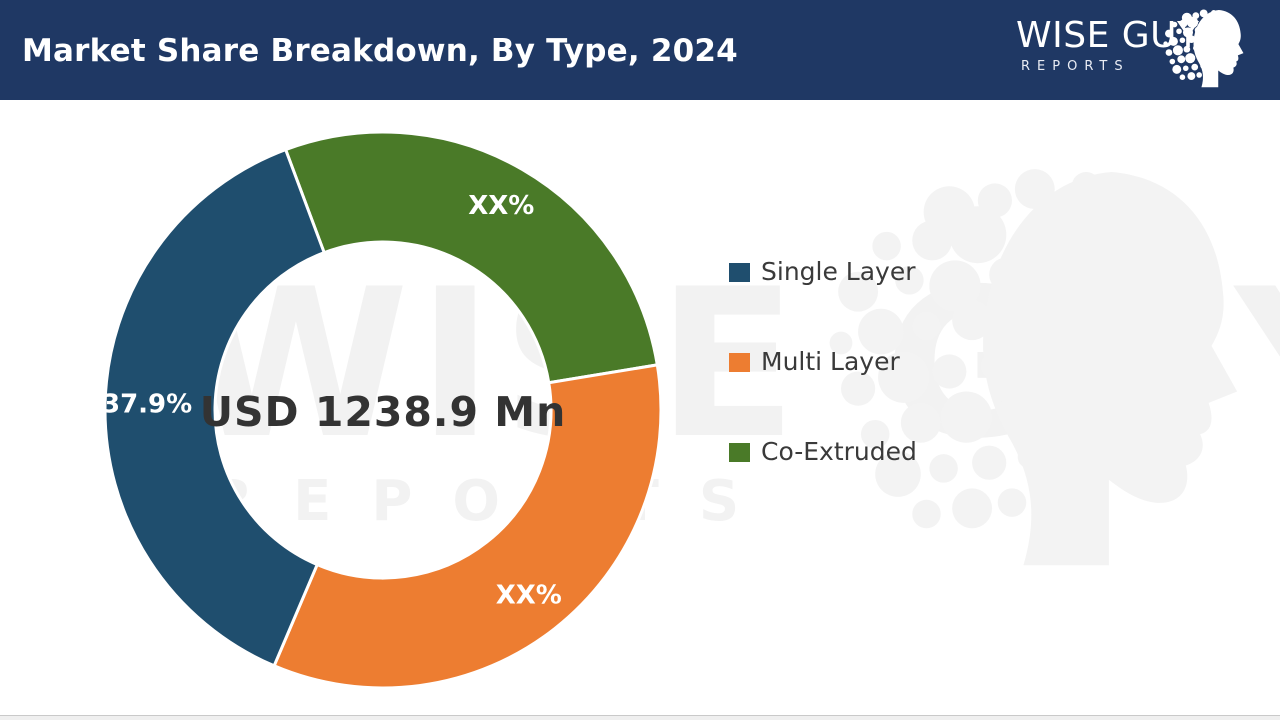 This screenshot has height=720, width=1280. I want to click on legend-swatch-co-extruded, so click(739, 452).